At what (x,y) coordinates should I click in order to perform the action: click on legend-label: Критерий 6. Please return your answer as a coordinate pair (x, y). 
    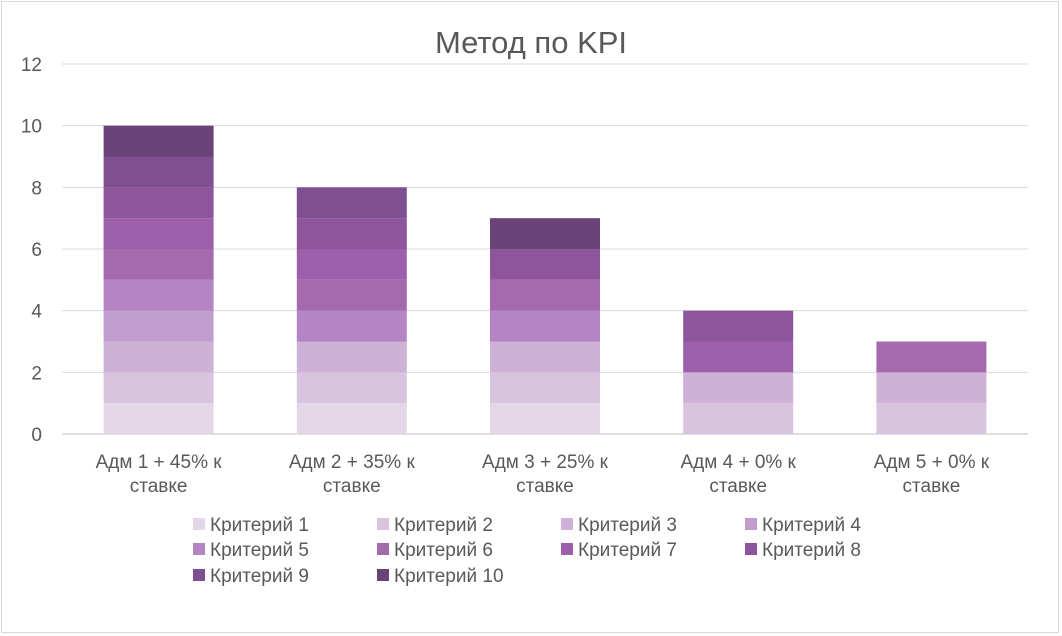
    Looking at the image, I should click on (443, 550).